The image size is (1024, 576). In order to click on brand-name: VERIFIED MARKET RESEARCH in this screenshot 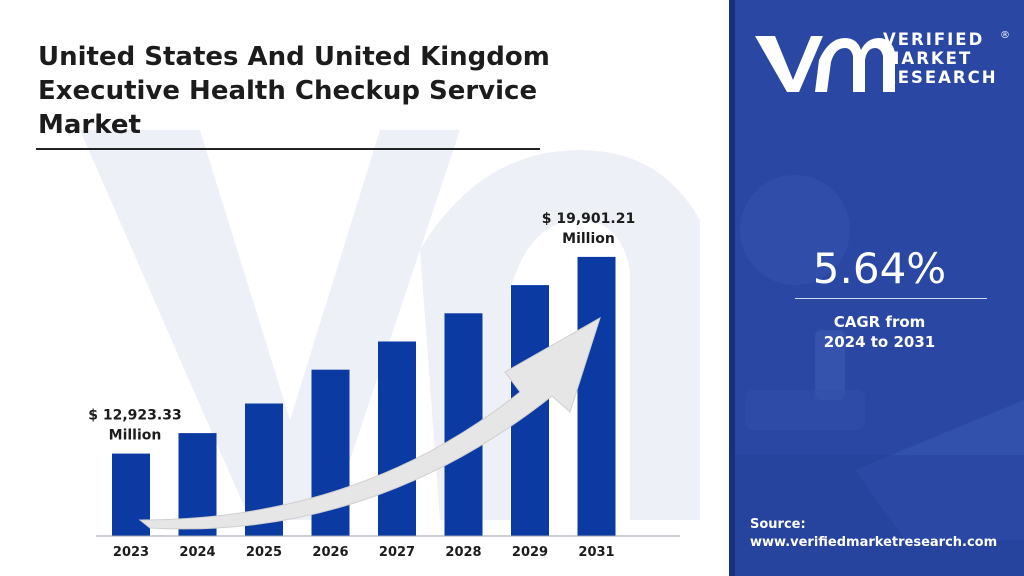, I will do `click(940, 58)`.